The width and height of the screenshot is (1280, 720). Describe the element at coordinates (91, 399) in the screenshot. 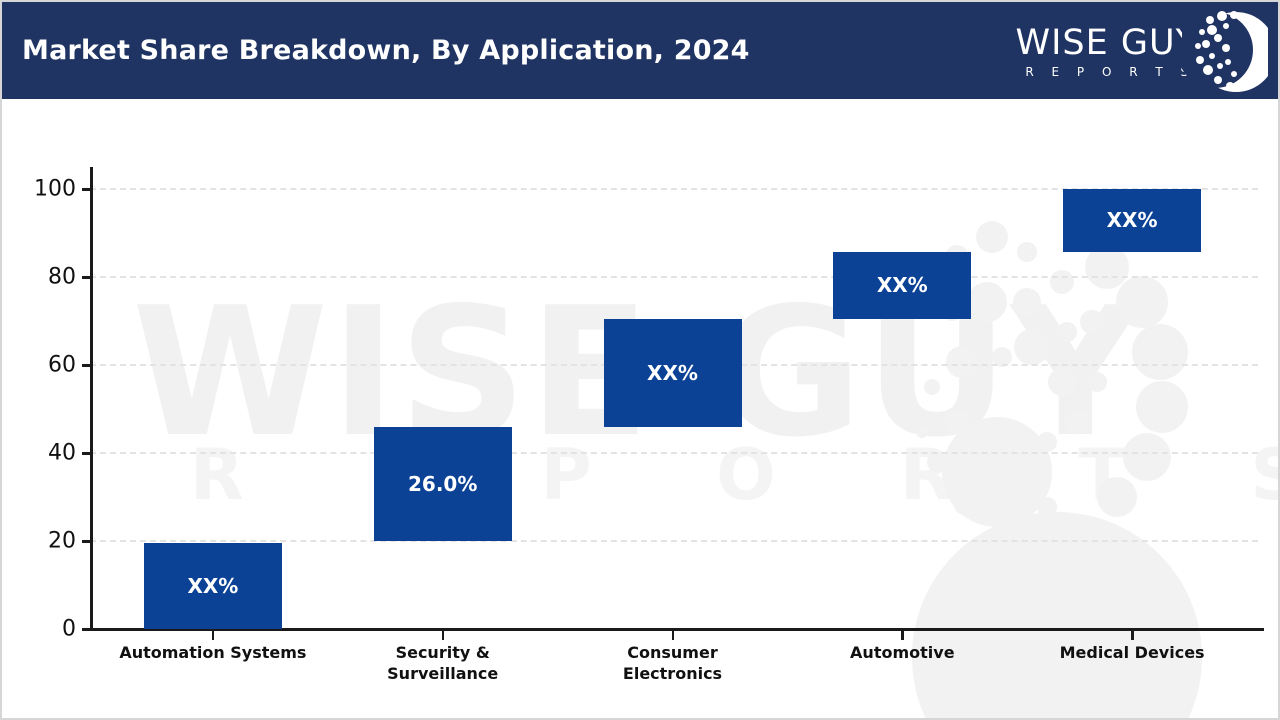

I see `y-axis` at that location.